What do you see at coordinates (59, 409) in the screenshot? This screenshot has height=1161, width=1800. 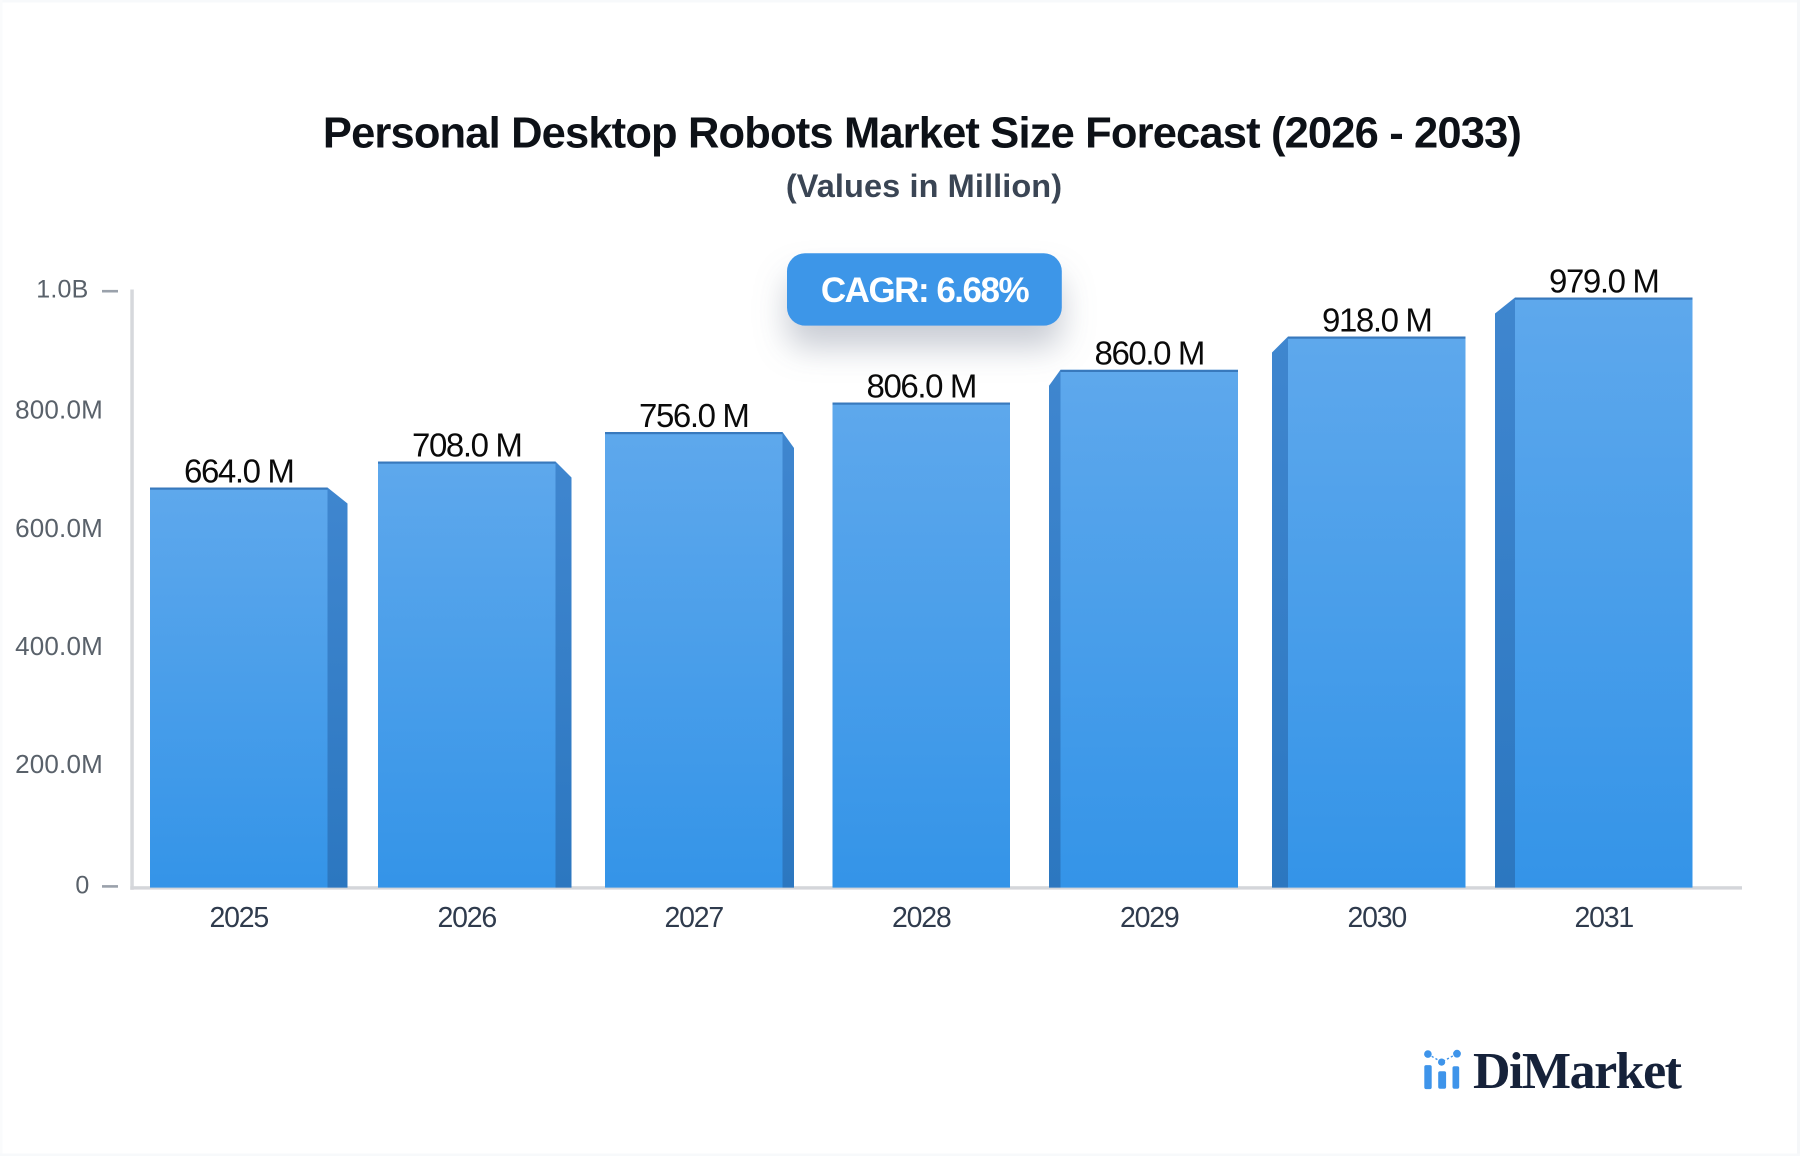 I see `svg-text: 800.0M` at bounding box center [59, 409].